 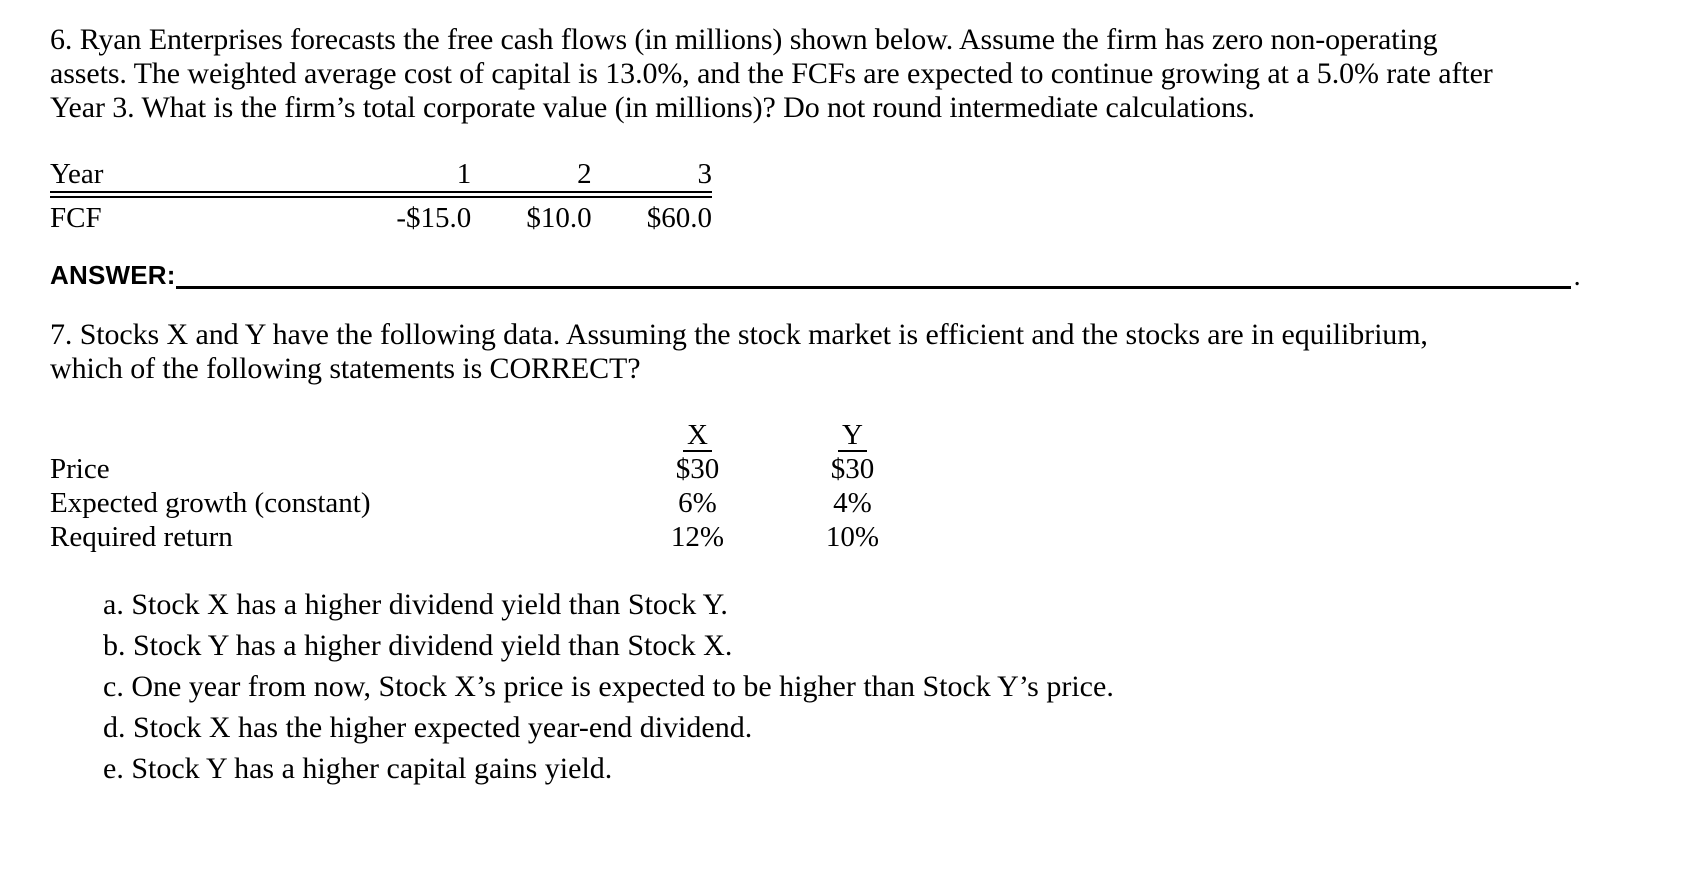 I want to click on fcf-header-year-2: 2, so click(x=531, y=175).